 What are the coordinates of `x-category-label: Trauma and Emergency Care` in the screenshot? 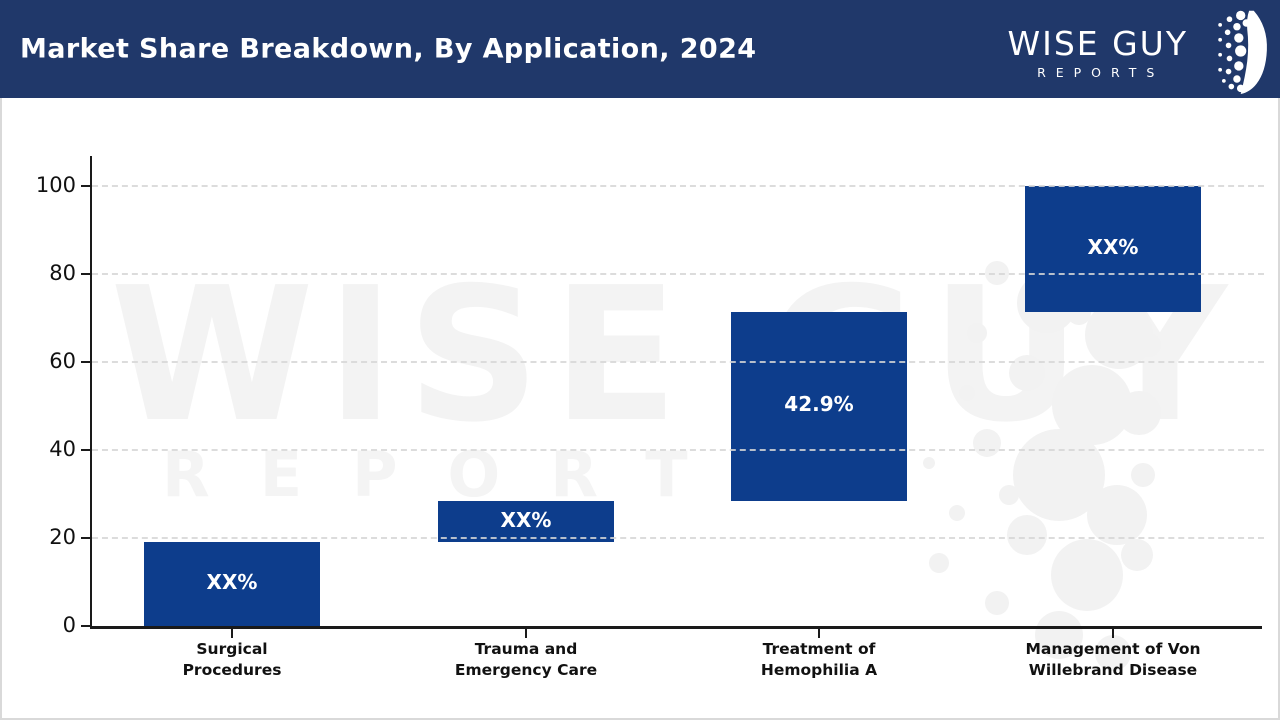 It's located at (526, 659).